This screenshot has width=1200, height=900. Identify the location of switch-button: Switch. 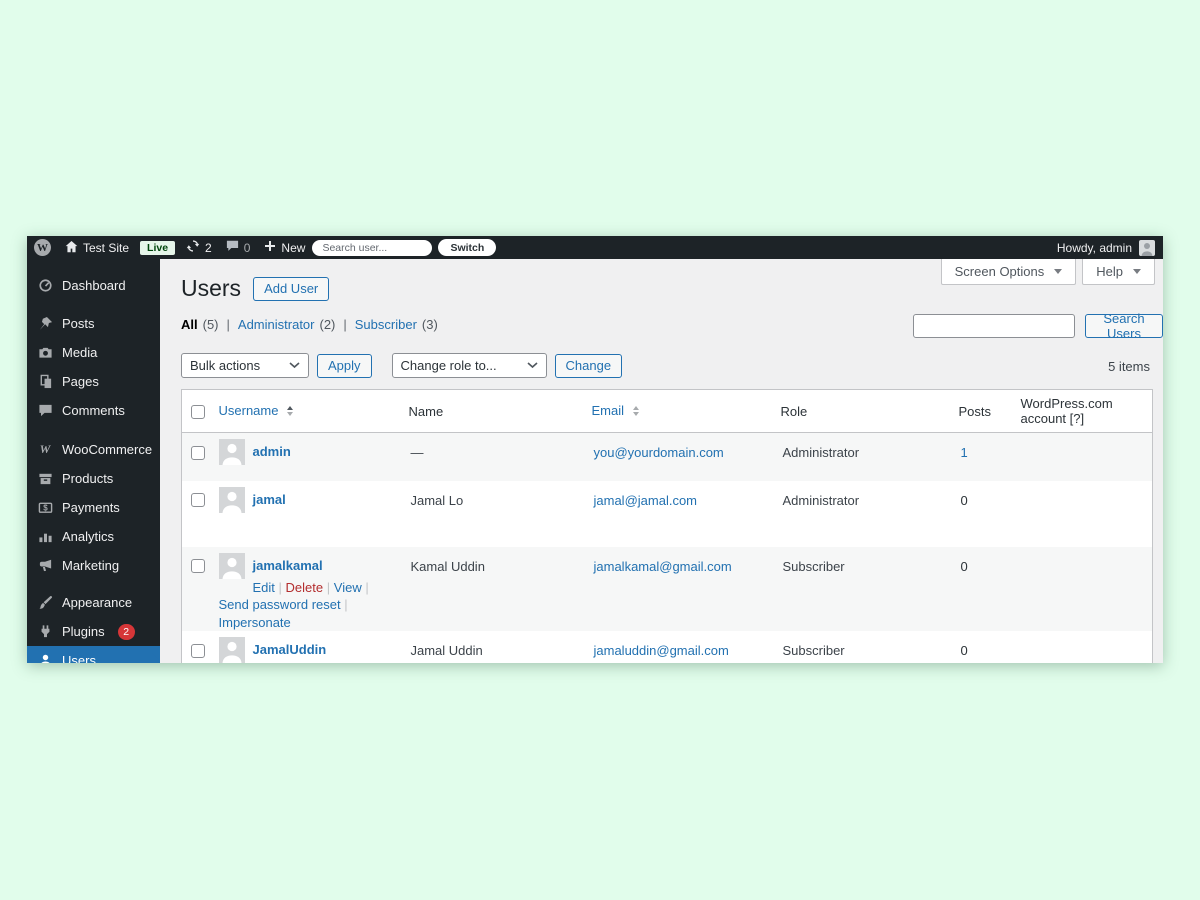
(467, 247).